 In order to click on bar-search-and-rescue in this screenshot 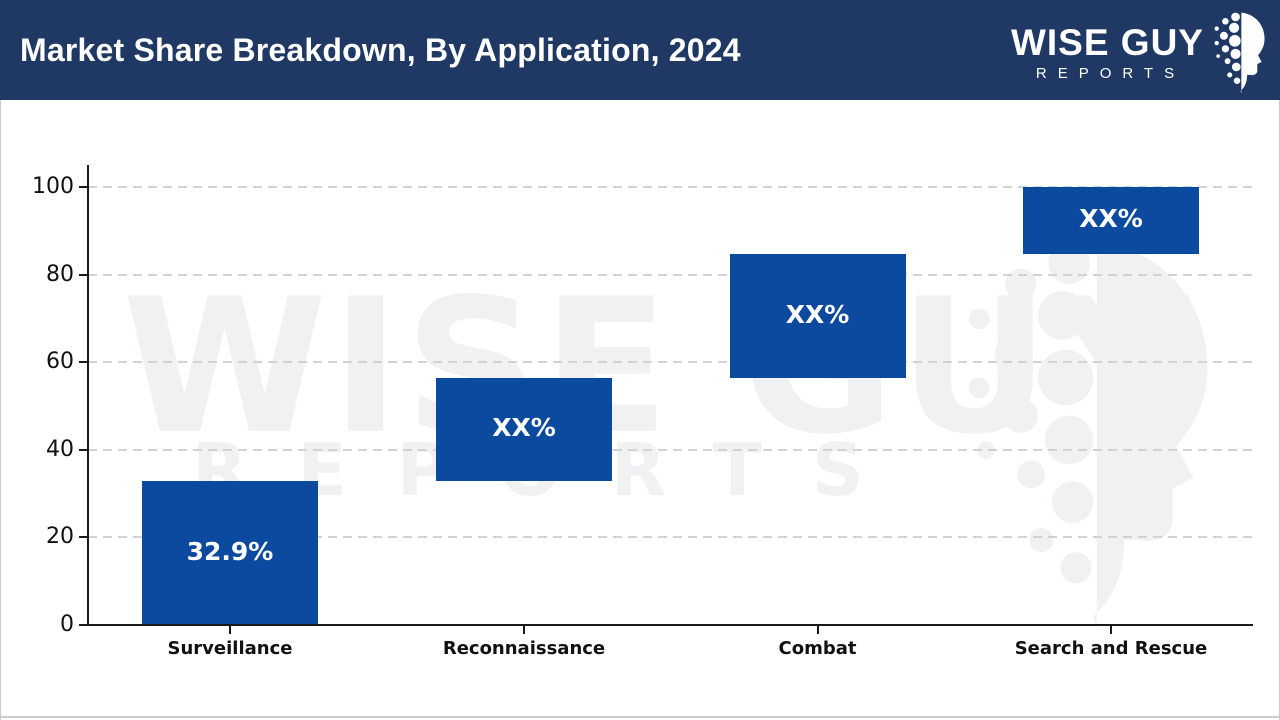, I will do `click(1111, 220)`.